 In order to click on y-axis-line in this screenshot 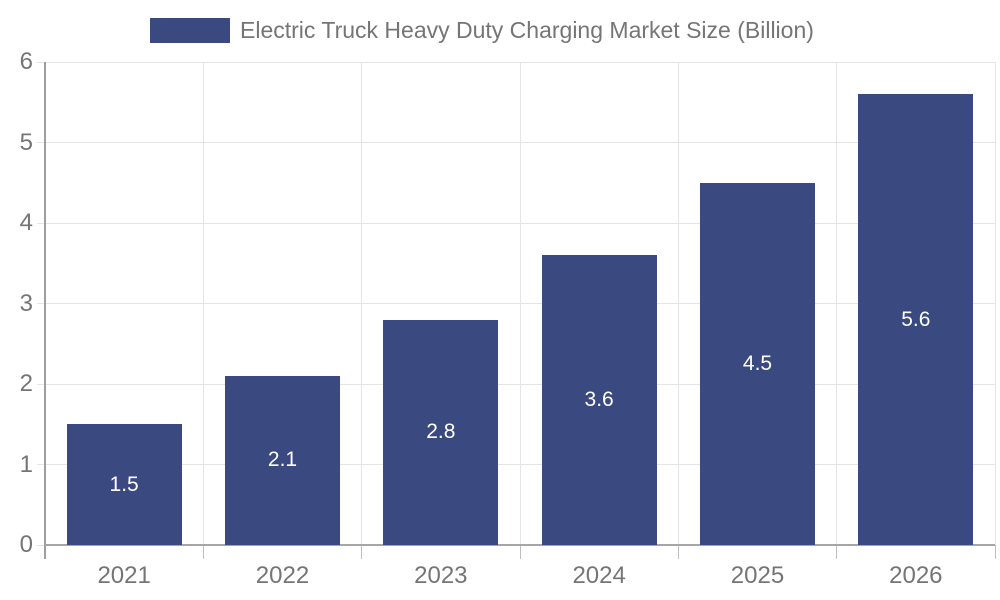, I will do `click(45, 310)`.